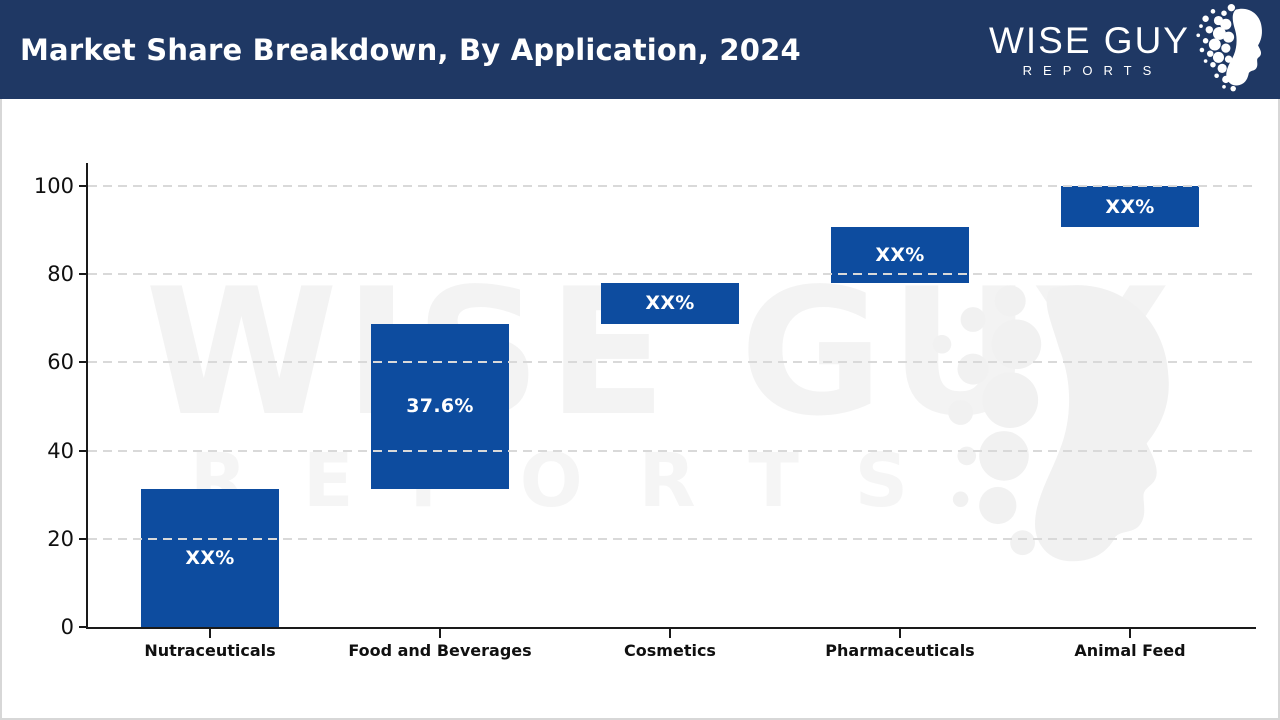 The height and width of the screenshot is (720, 1280). Describe the element at coordinates (1130, 650) in the screenshot. I see `x-category-label: Animal Feed` at that location.